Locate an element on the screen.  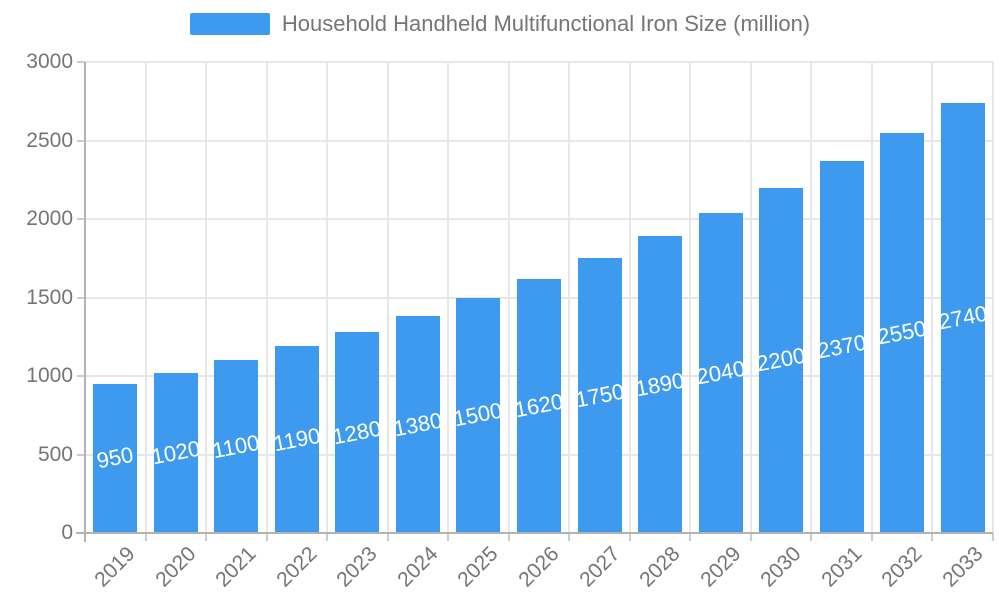
y-tick-label: 0 is located at coordinates (67, 532).